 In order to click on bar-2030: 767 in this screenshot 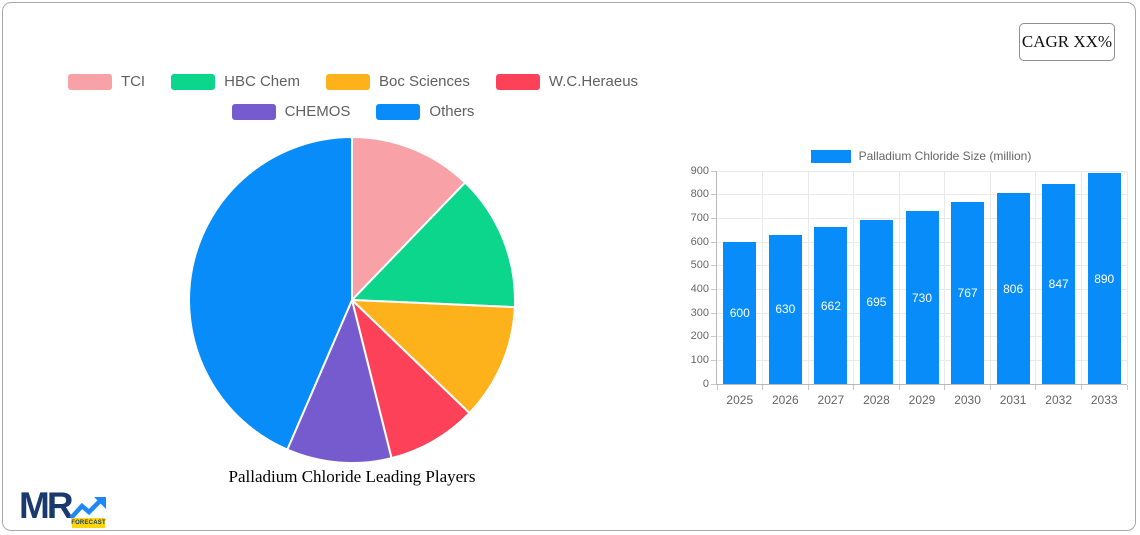, I will do `click(968, 293)`.